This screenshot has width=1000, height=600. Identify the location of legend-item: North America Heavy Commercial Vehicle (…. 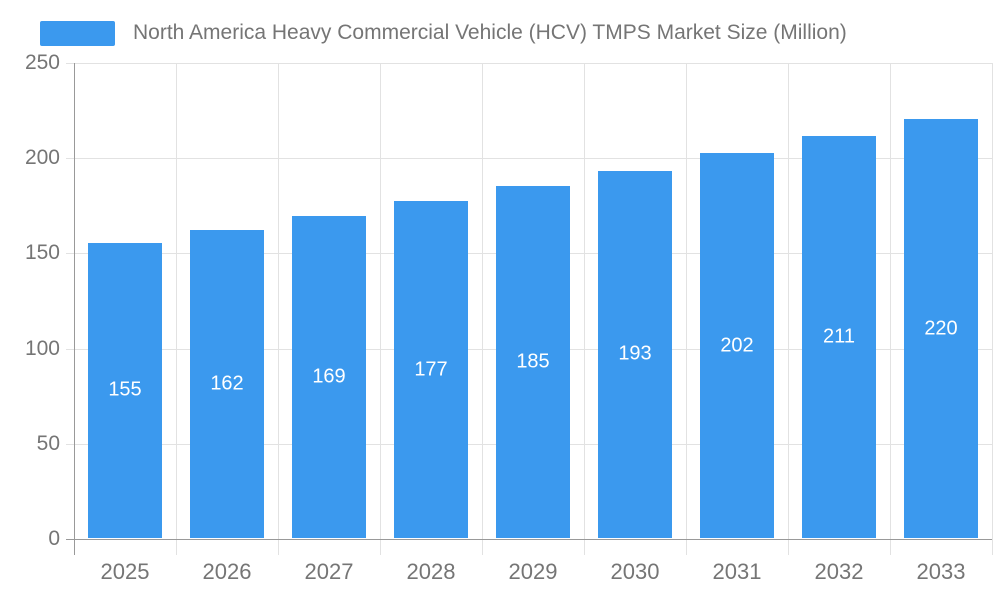
(443, 33).